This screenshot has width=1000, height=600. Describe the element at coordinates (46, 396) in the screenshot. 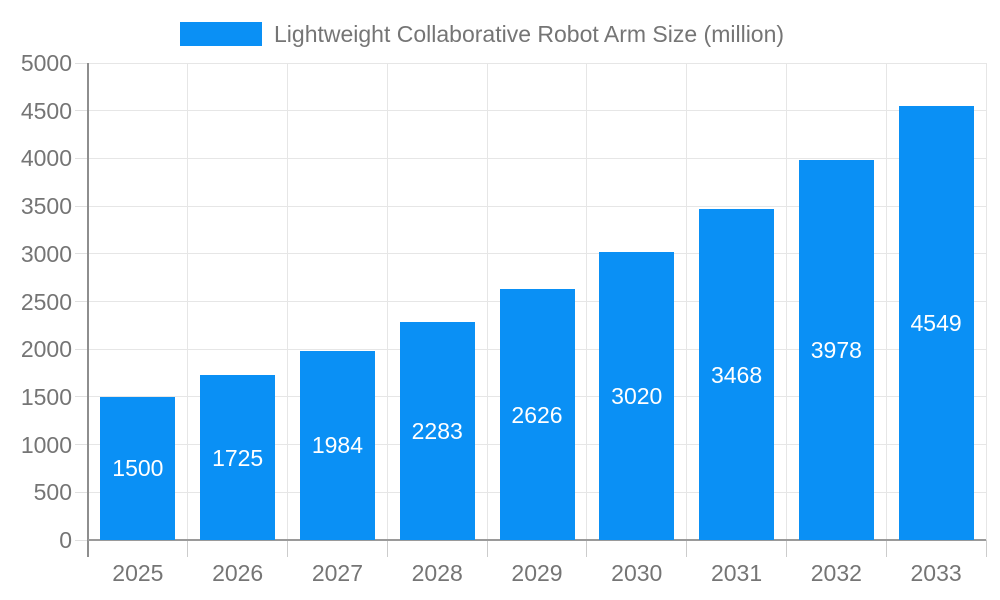

I see `y-axis-tick-label: 1500` at that location.